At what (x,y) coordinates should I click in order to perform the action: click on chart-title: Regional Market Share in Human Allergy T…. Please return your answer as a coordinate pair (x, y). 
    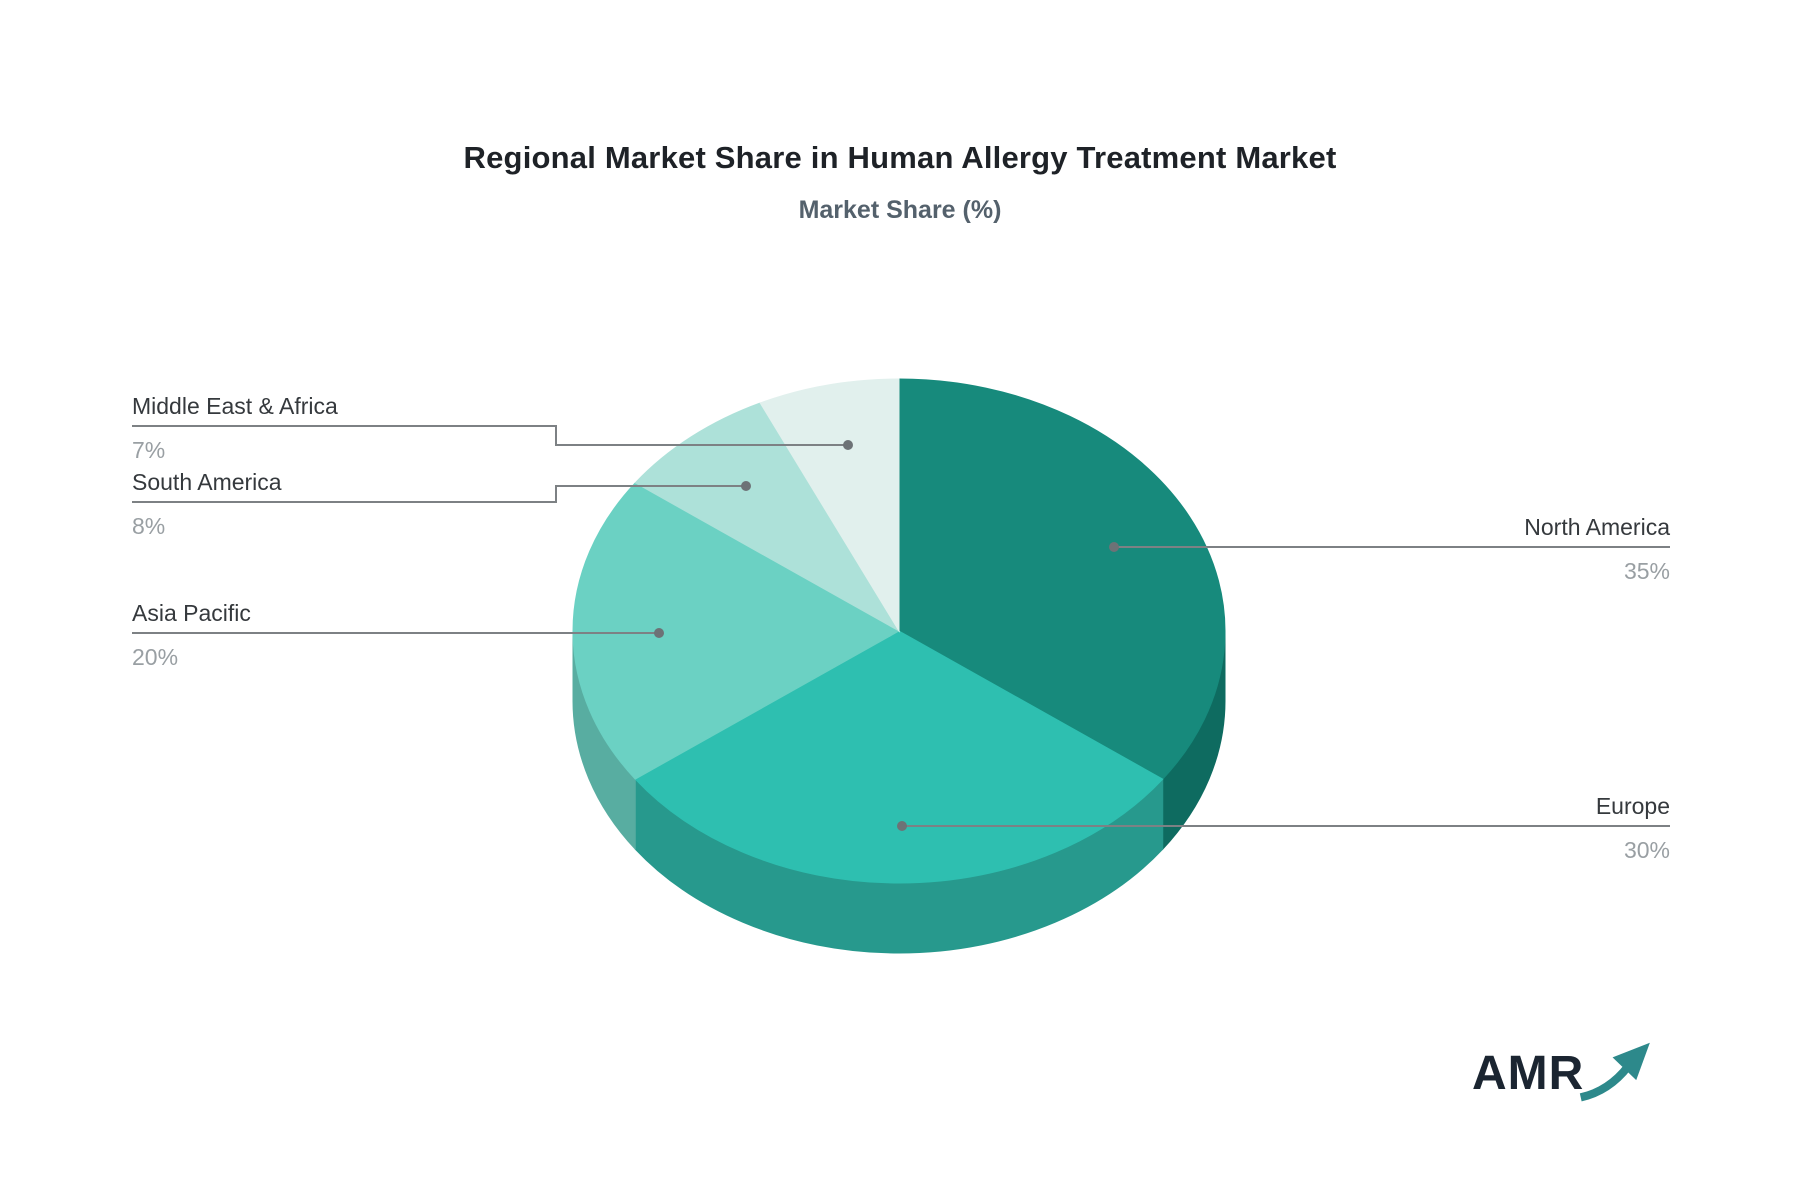
    Looking at the image, I should click on (900, 157).